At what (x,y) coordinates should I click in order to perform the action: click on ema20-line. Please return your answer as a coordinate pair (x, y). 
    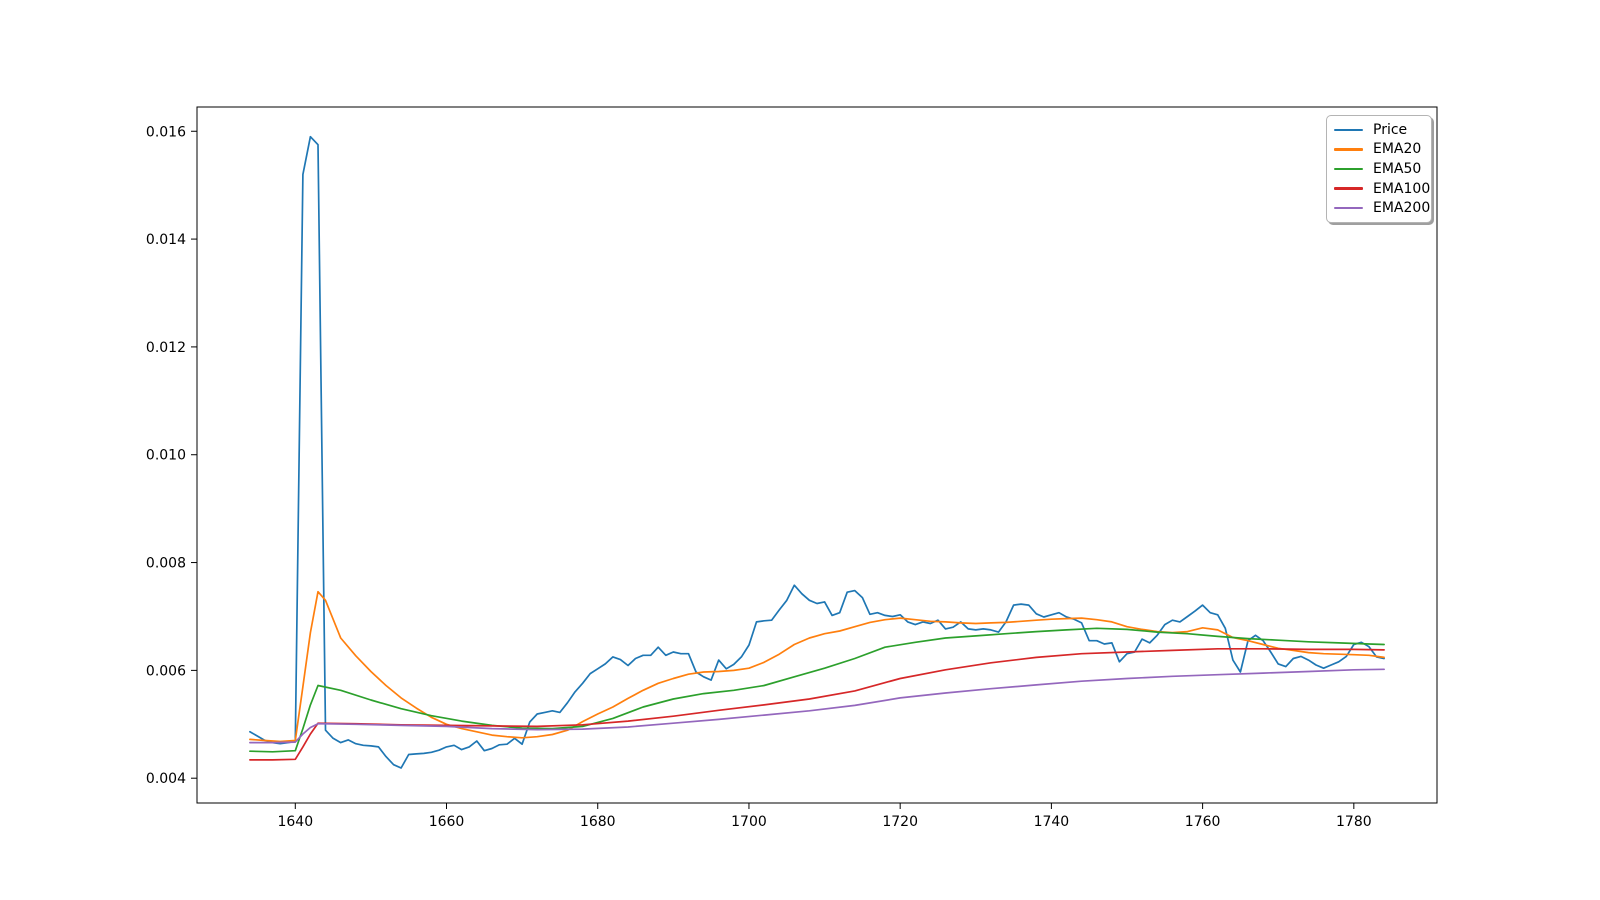
    Looking at the image, I should click on (817, 666).